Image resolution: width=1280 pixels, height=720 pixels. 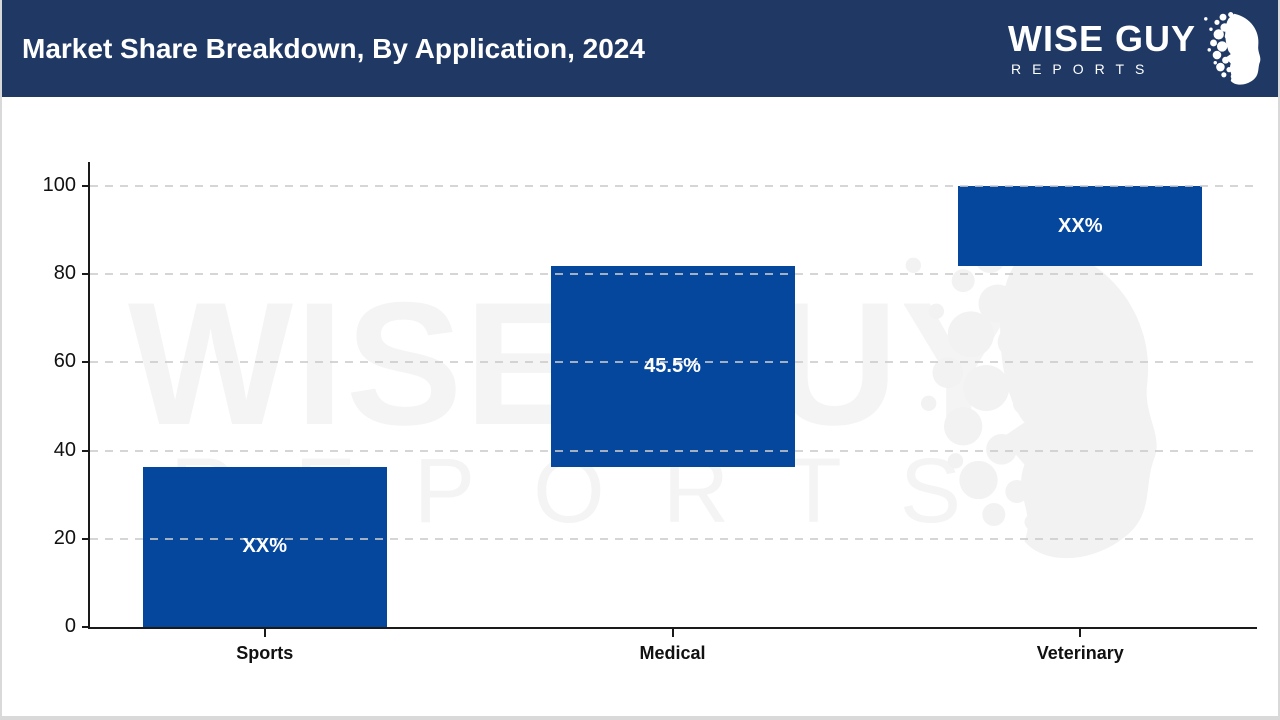 What do you see at coordinates (672, 366) in the screenshot?
I see `bar-medical` at bounding box center [672, 366].